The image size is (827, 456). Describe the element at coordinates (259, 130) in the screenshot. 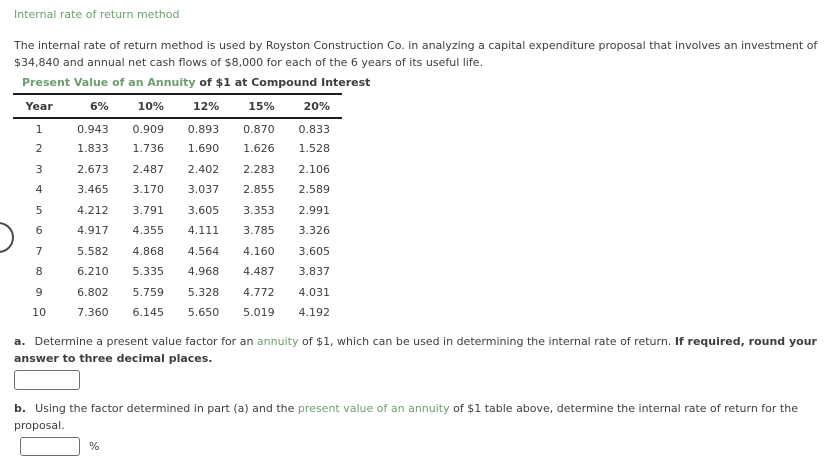

I see `value-cell: 0.870` at that location.